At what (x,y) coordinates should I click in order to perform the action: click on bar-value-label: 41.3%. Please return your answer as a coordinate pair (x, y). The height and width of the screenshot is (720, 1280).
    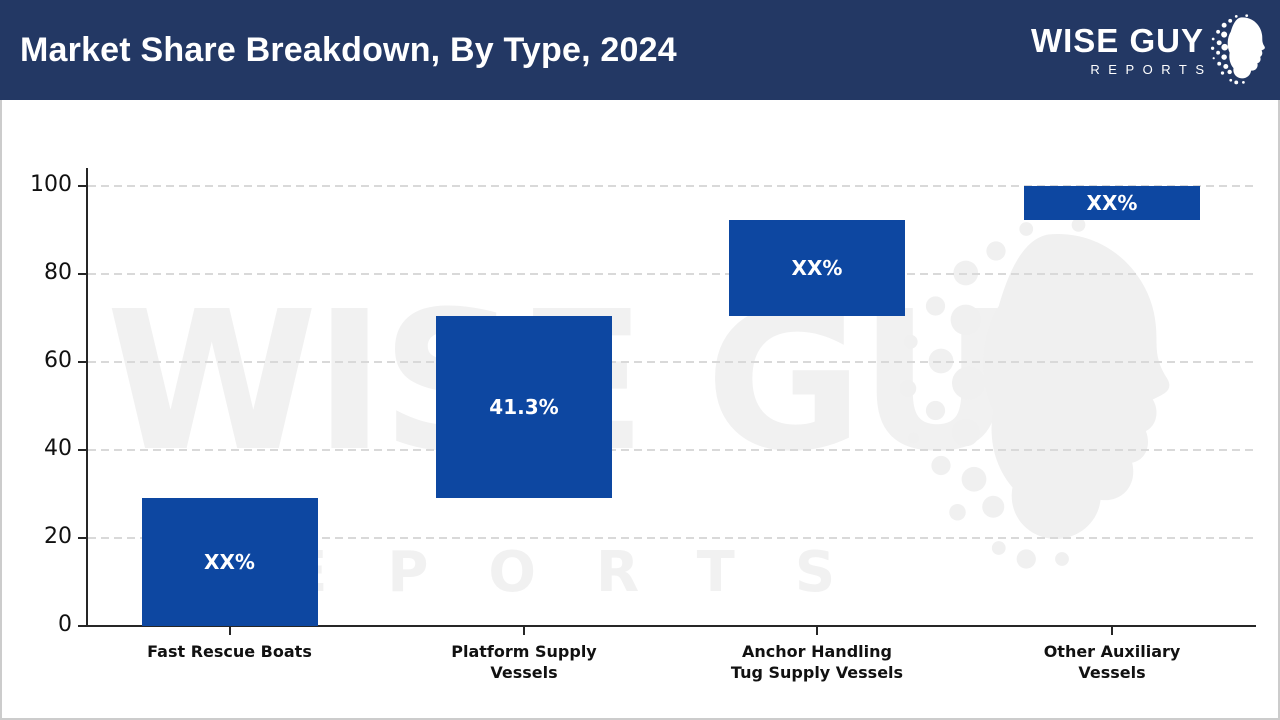
    Looking at the image, I should click on (524, 406).